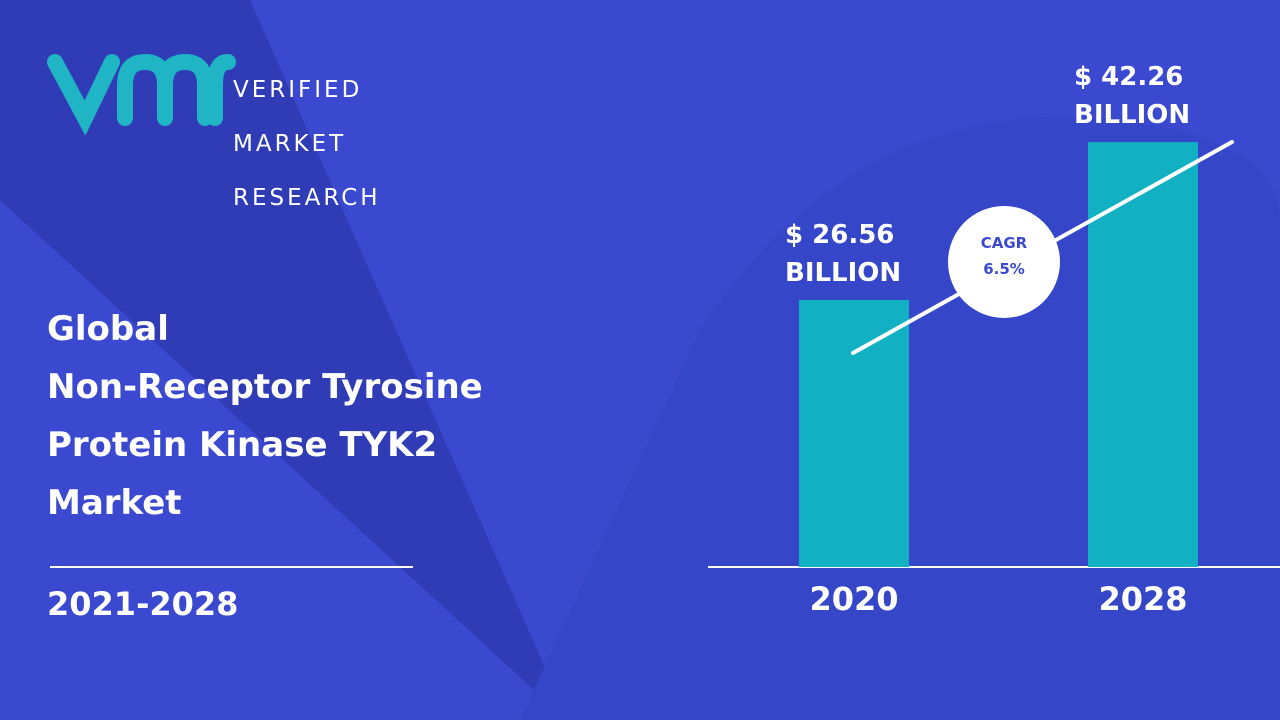 Image resolution: width=1280 pixels, height=720 pixels. Describe the element at coordinates (307, 198) in the screenshot. I see `logo-line: RESEARCH` at that location.